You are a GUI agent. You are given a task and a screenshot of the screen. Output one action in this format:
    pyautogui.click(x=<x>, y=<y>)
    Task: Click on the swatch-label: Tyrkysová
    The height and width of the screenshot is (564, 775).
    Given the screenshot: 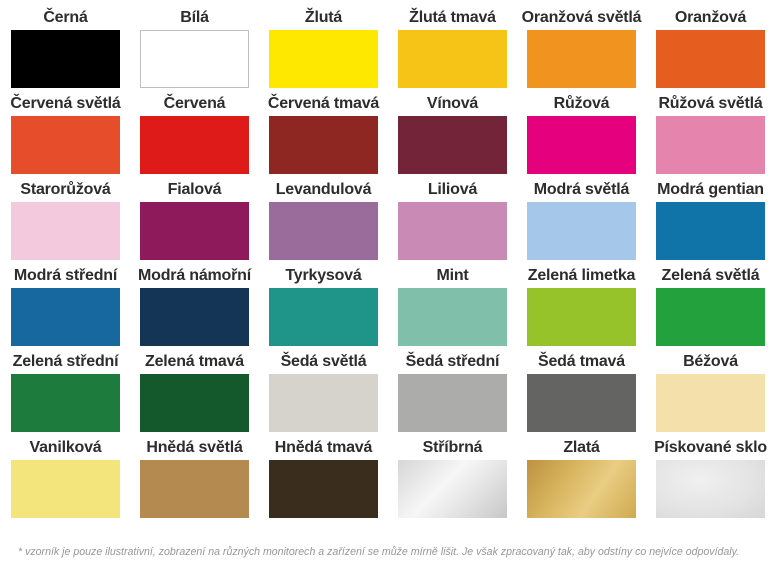 What is the action you would take?
    pyautogui.click(x=323, y=275)
    